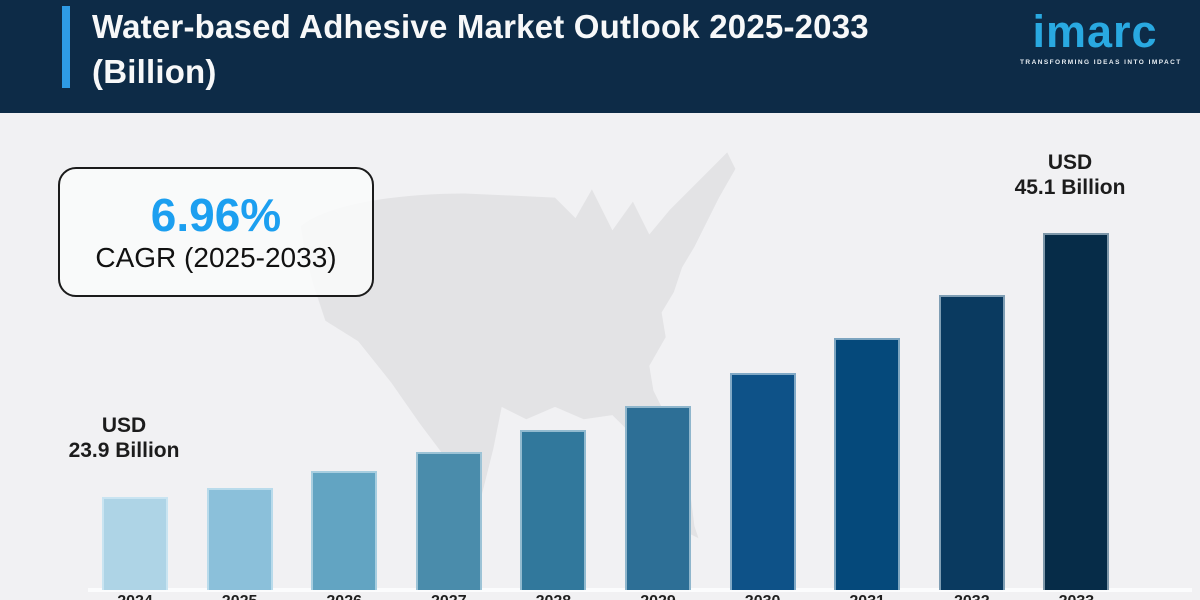  I want to click on x-axis-label-2026: 2026, so click(344, 596).